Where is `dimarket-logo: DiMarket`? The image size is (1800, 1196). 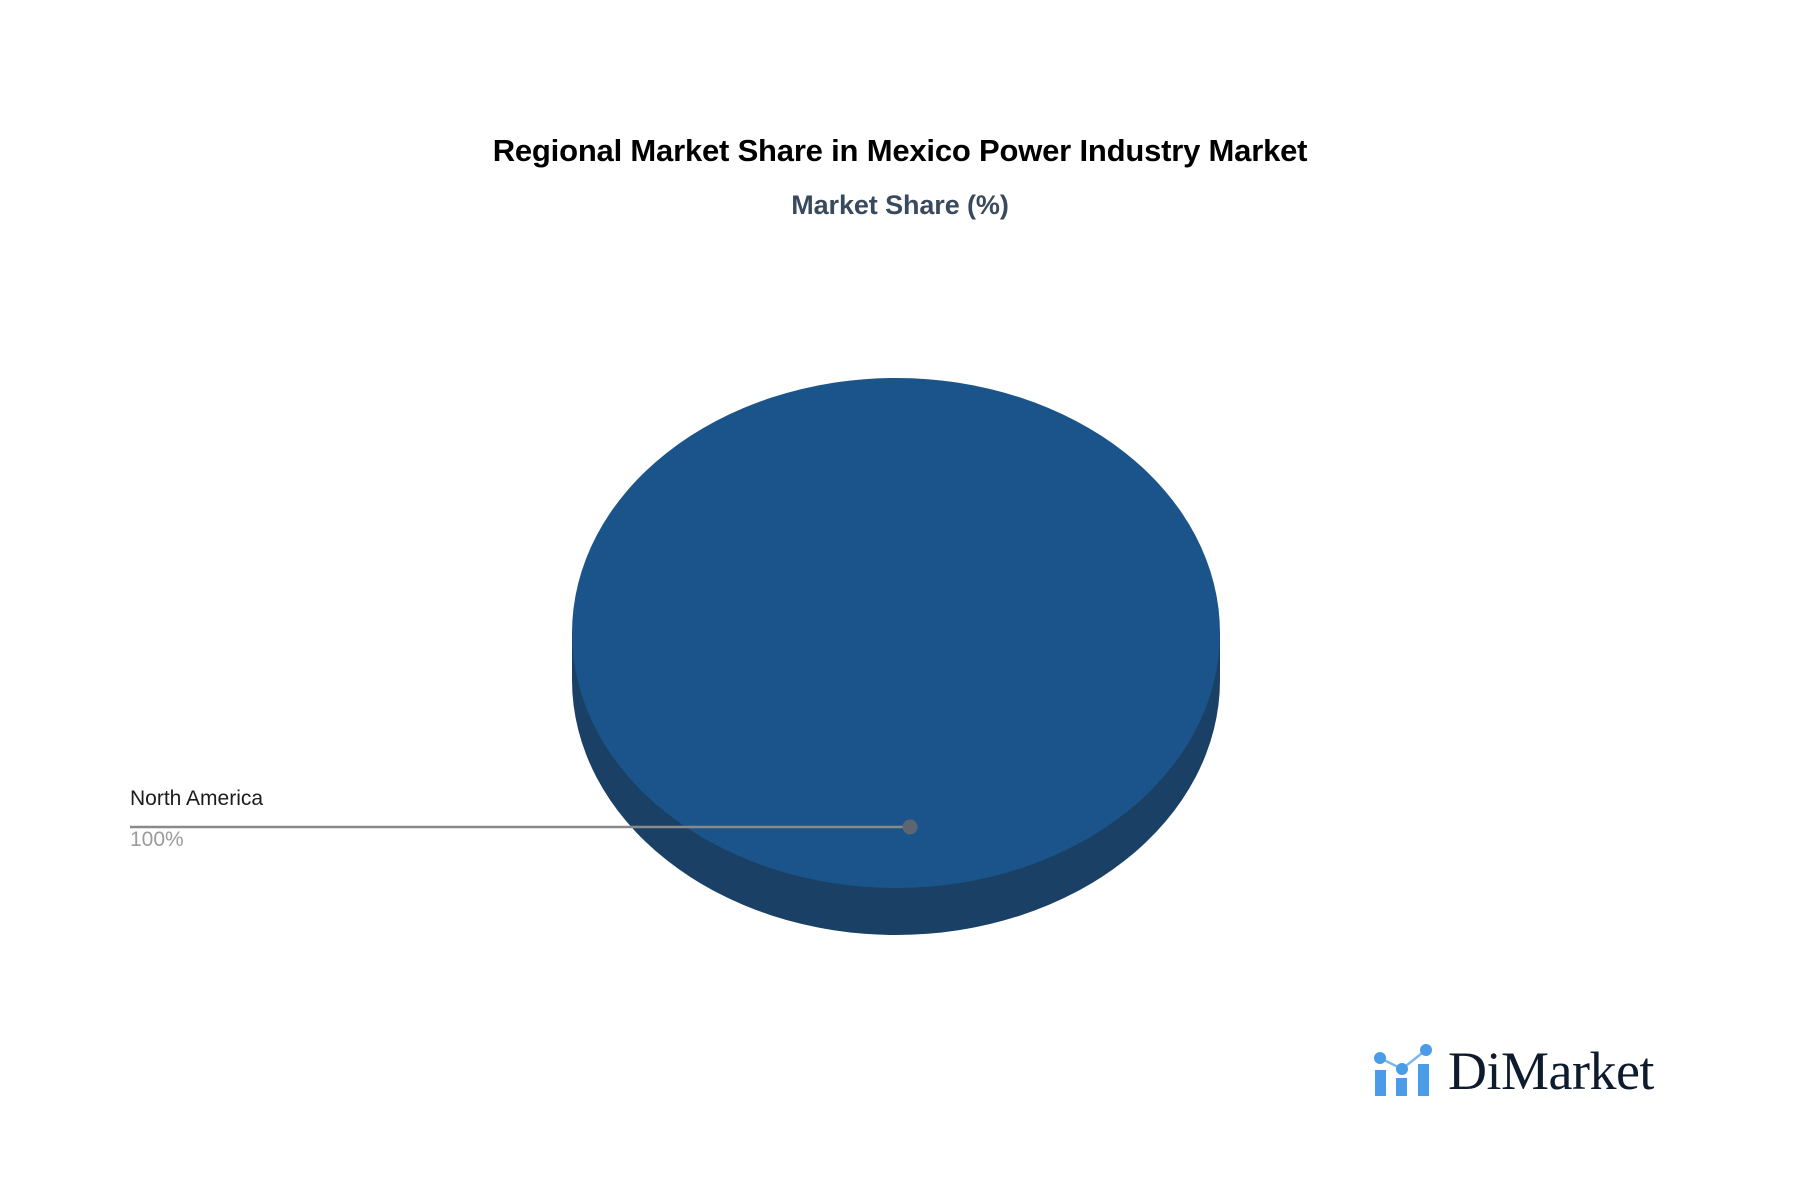
dimarket-logo: DiMarket is located at coordinates (1513, 1071).